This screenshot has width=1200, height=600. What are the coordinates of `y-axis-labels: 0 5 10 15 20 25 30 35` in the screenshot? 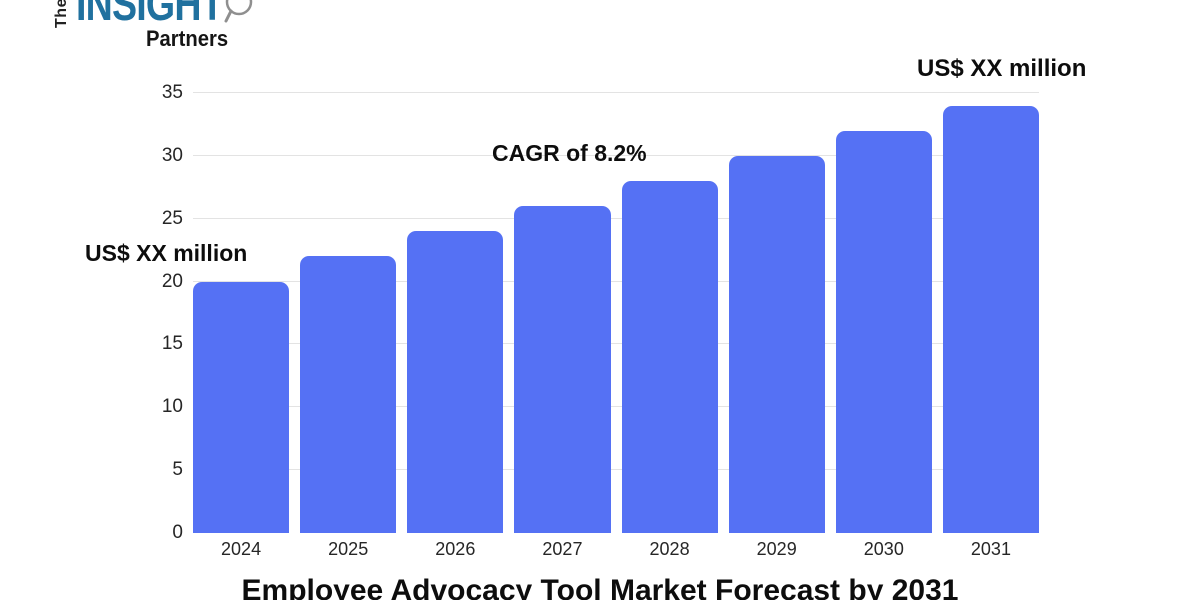 It's located at (91, 312).